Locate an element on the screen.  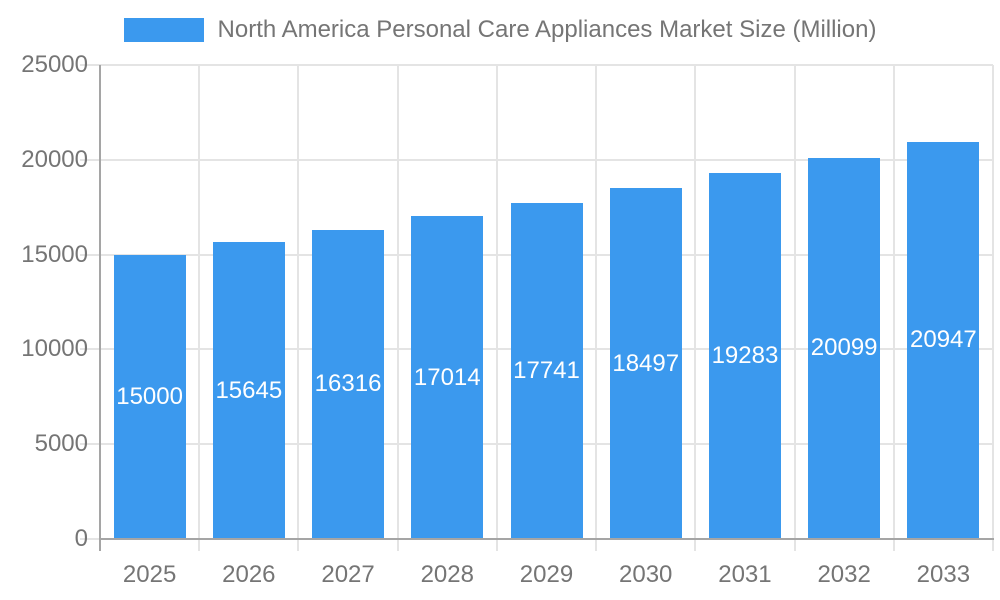
bar-2032 is located at coordinates (844, 348).